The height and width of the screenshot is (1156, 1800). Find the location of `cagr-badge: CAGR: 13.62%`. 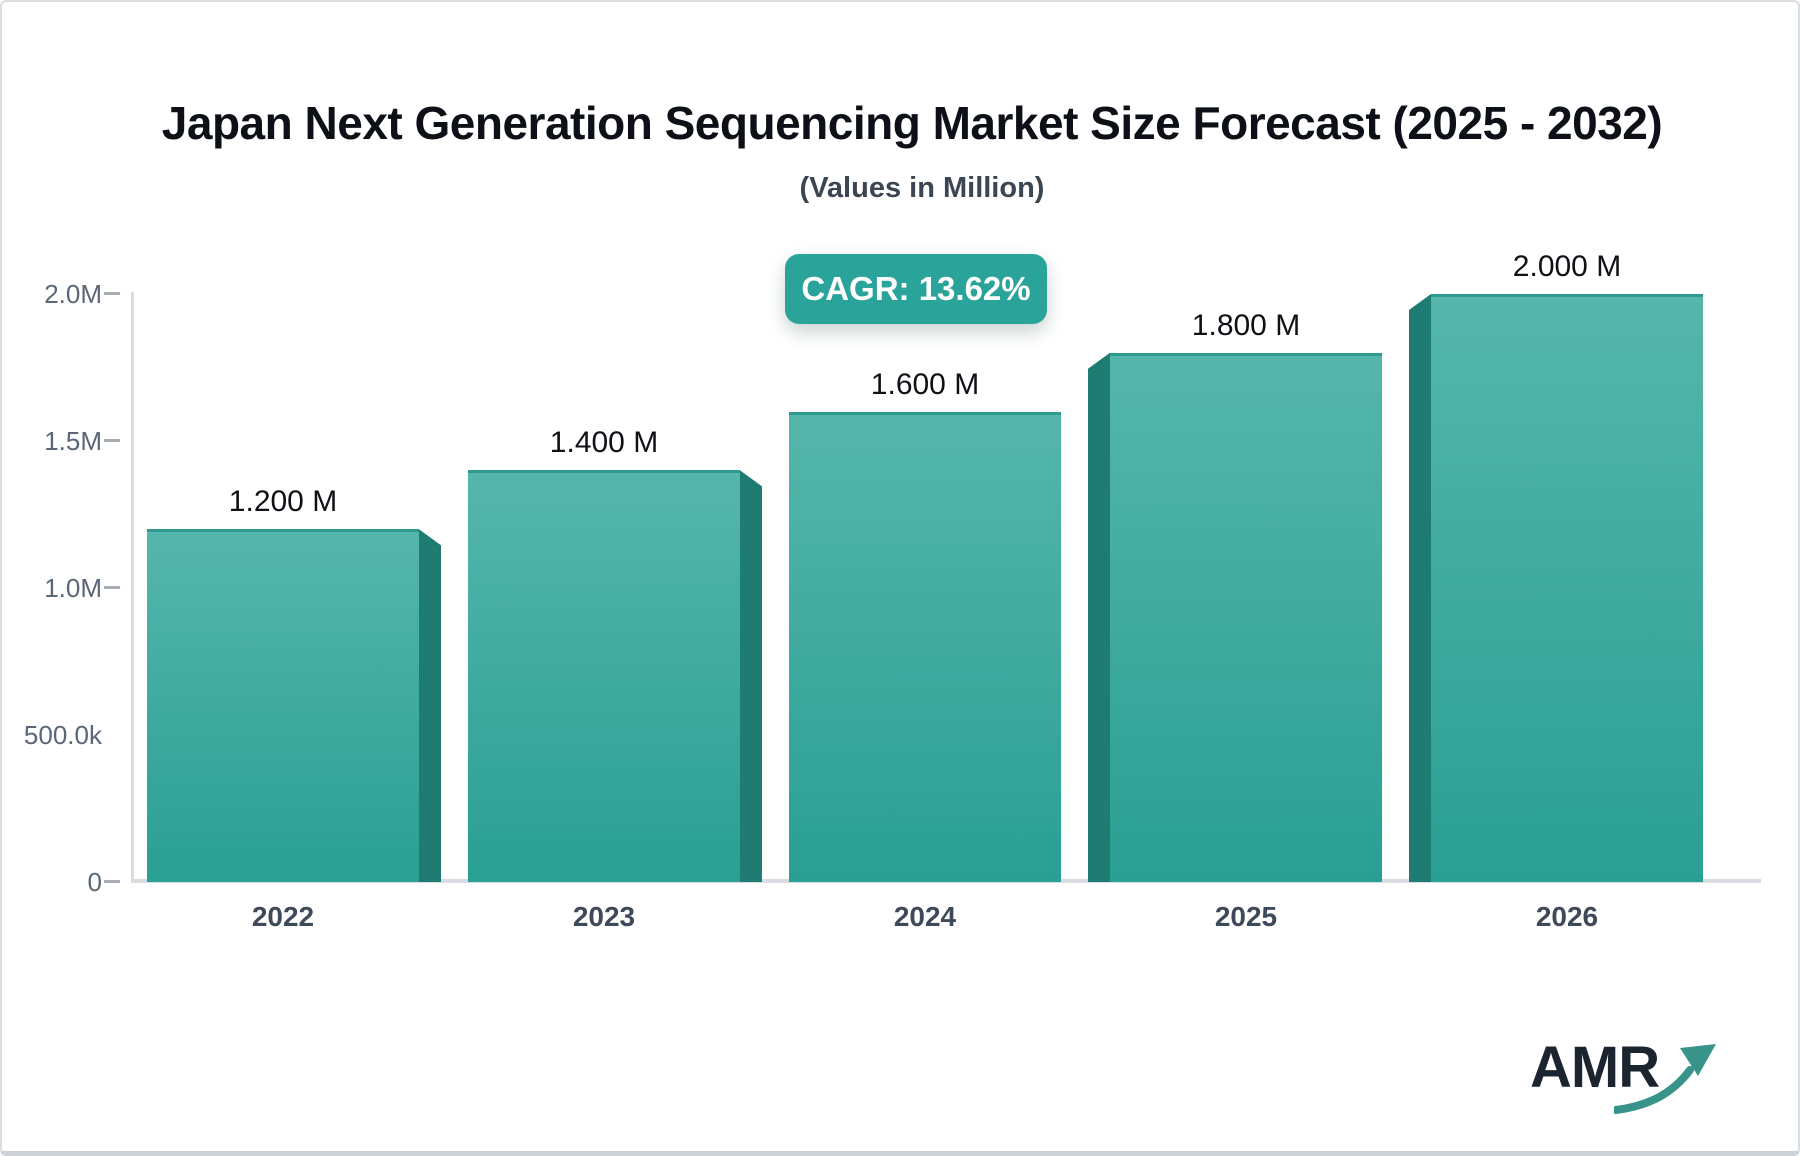

cagr-badge: CAGR: 13.62% is located at coordinates (916, 289).